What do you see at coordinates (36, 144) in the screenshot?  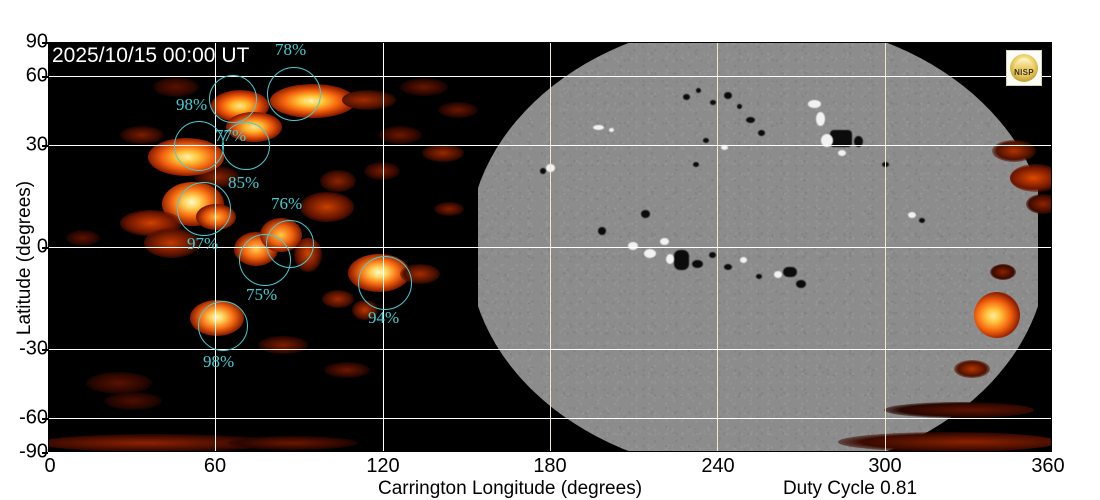 I see `y-tick-label: 30` at bounding box center [36, 144].